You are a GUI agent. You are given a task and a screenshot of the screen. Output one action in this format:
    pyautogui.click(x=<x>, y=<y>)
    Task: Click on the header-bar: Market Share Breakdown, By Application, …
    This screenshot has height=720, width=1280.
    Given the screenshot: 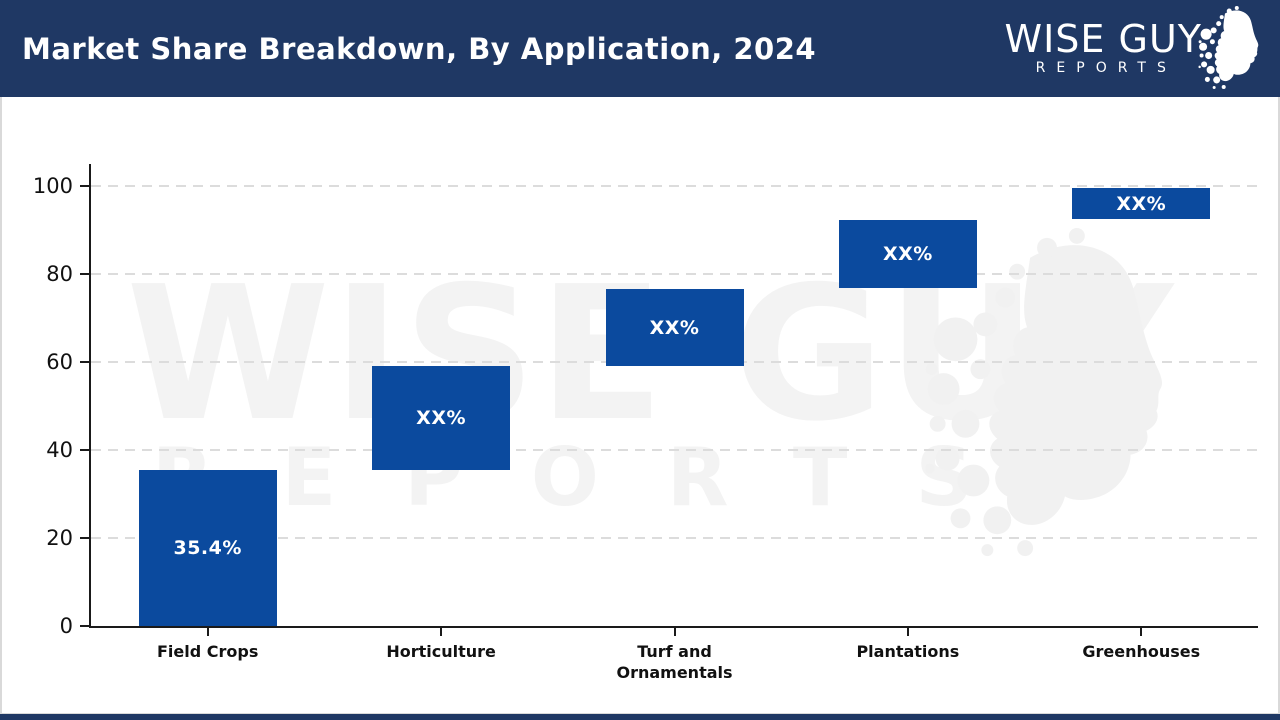 What is the action you would take?
    pyautogui.click(x=640, y=48)
    